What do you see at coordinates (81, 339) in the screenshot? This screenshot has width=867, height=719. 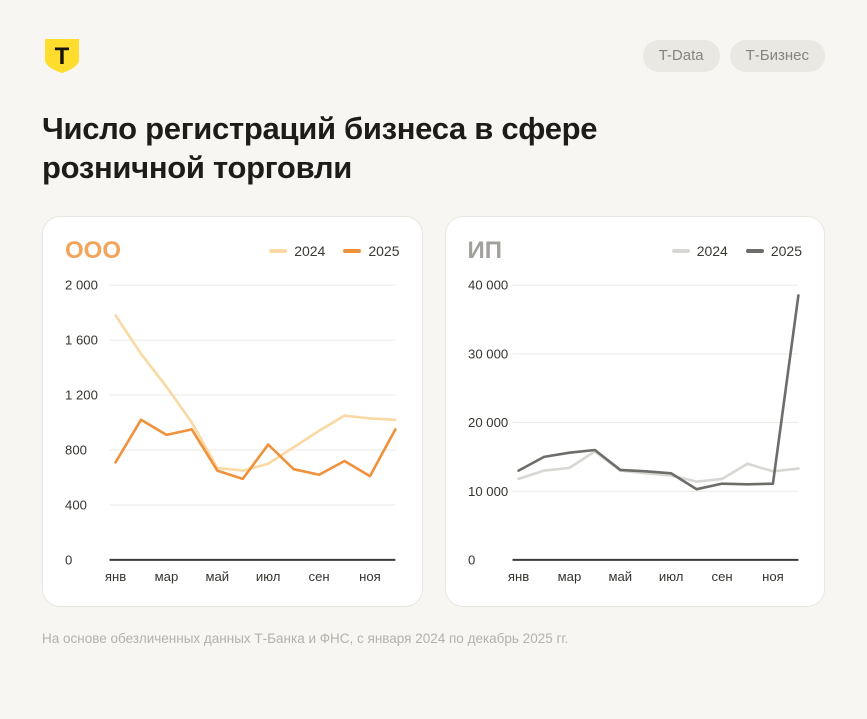 I see `svg-text: 1 600` at bounding box center [81, 339].